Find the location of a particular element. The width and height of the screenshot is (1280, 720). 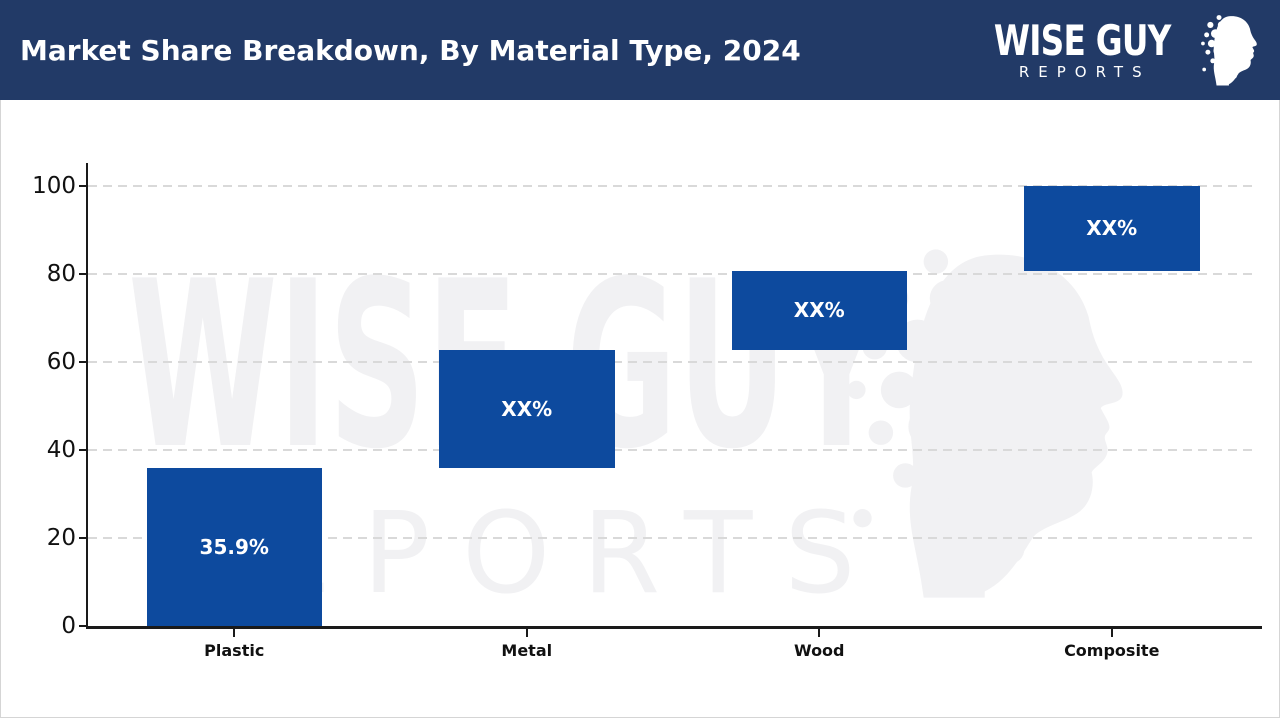

y-tick-label-0: 0 is located at coordinates (68, 626).